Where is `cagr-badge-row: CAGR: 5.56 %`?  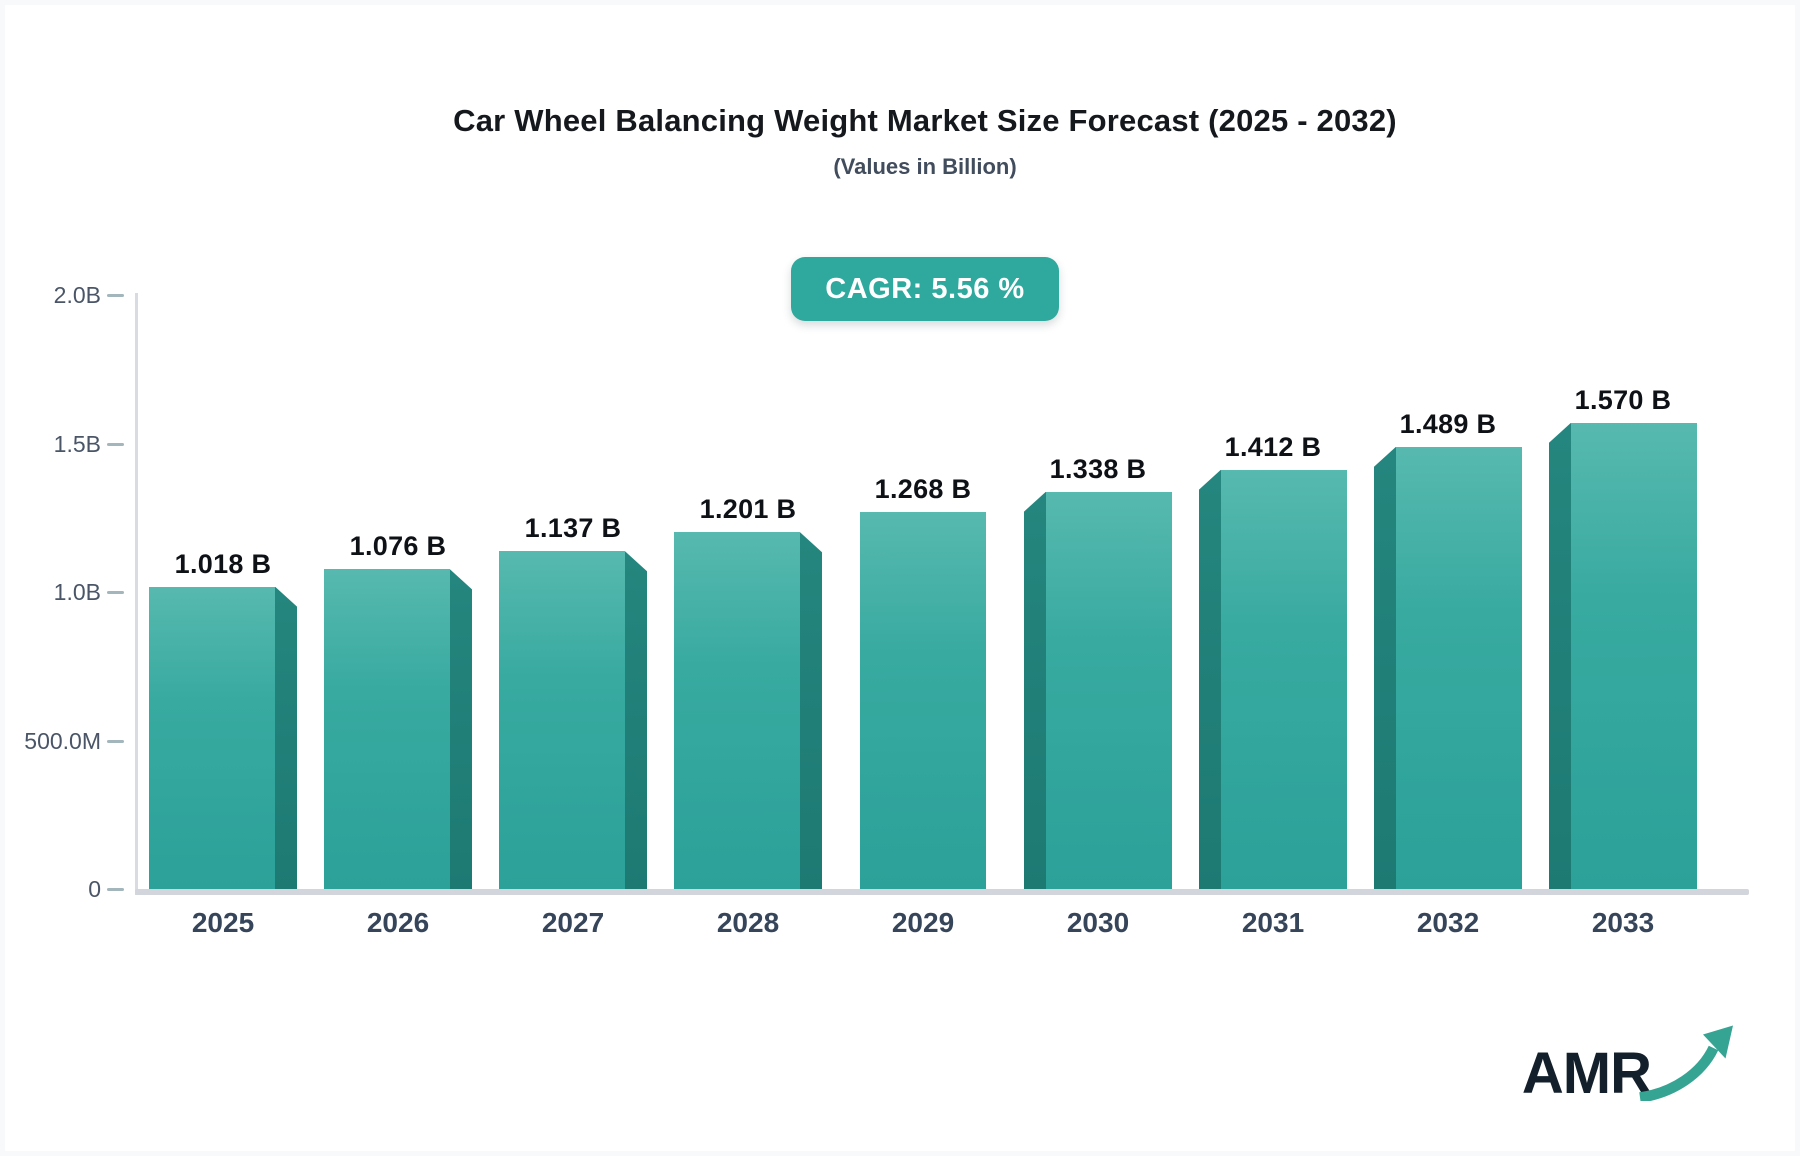
cagr-badge-row: CAGR: 5.56 % is located at coordinates (920, 289).